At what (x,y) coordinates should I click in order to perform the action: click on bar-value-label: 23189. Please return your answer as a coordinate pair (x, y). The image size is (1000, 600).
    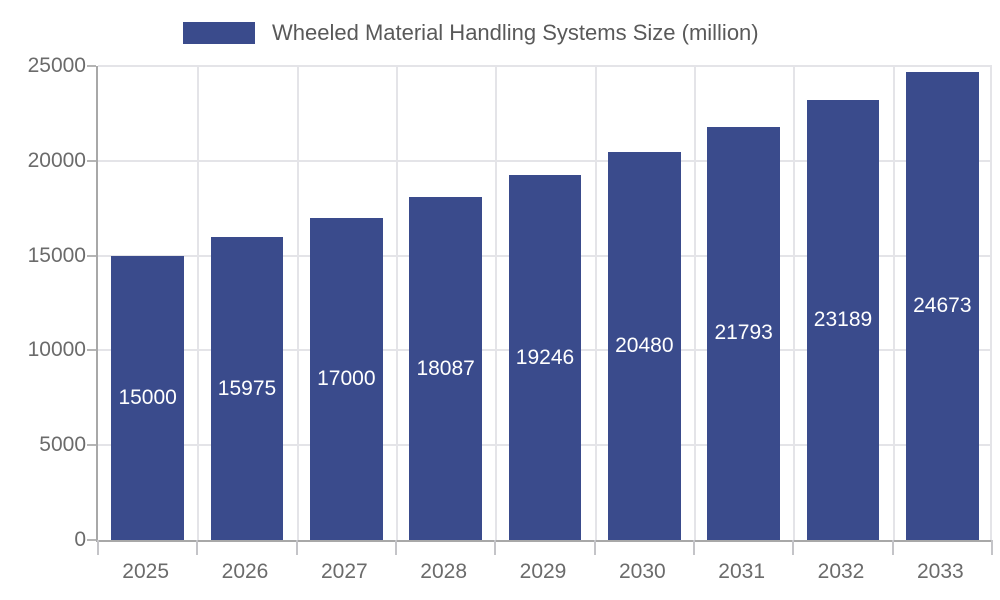
    Looking at the image, I should click on (843, 320).